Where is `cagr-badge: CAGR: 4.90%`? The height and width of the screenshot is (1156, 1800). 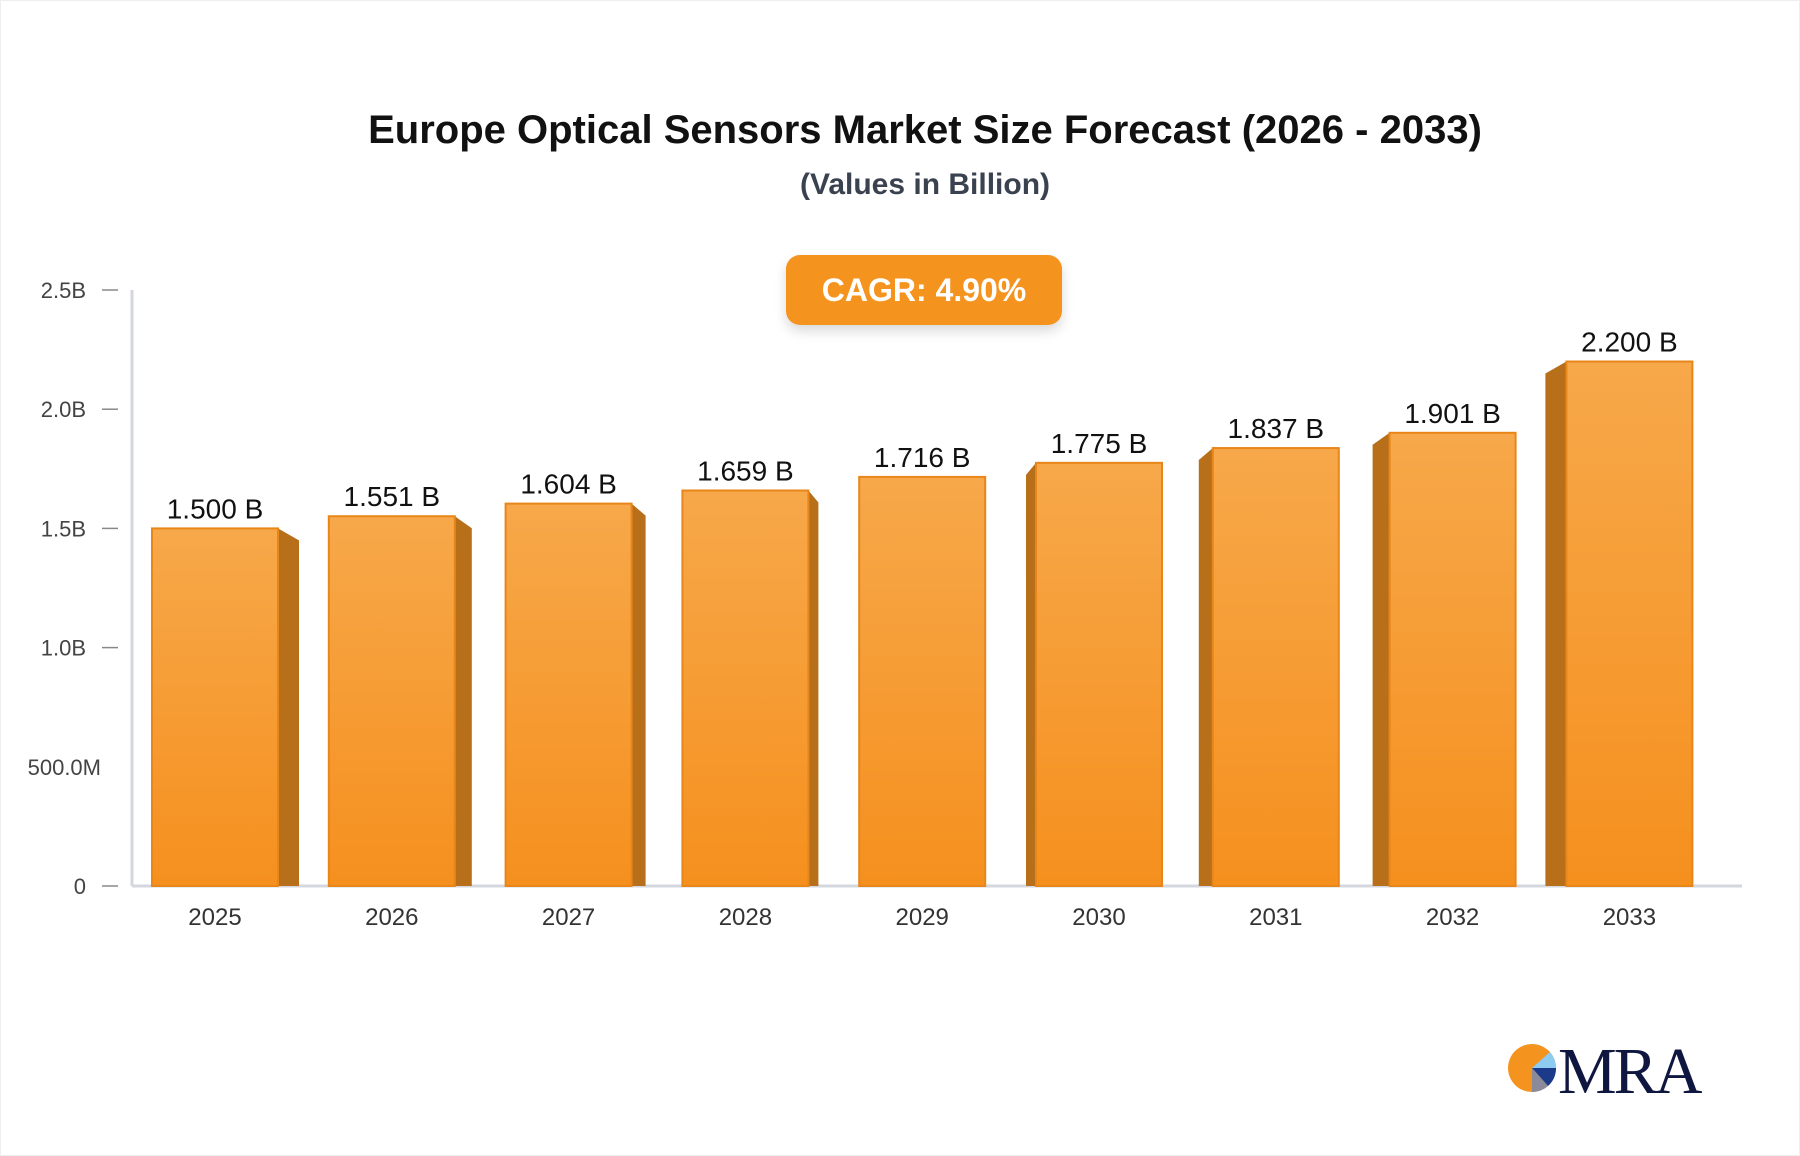
cagr-badge: CAGR: 4.90% is located at coordinates (924, 290).